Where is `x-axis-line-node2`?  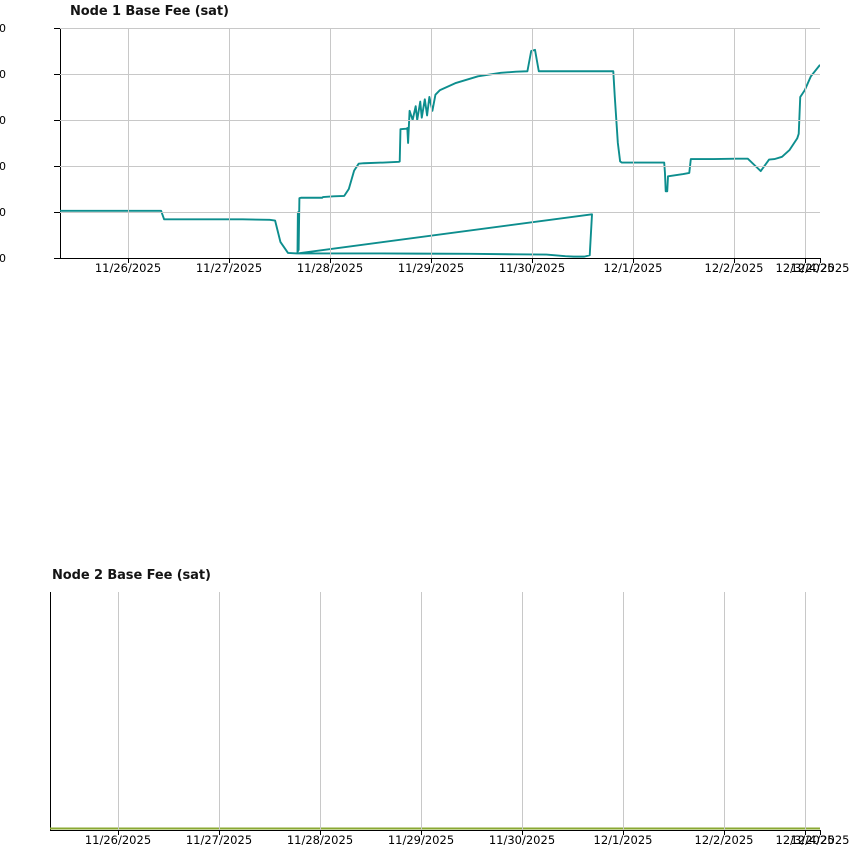 x-axis-line-node2 is located at coordinates (435, 830).